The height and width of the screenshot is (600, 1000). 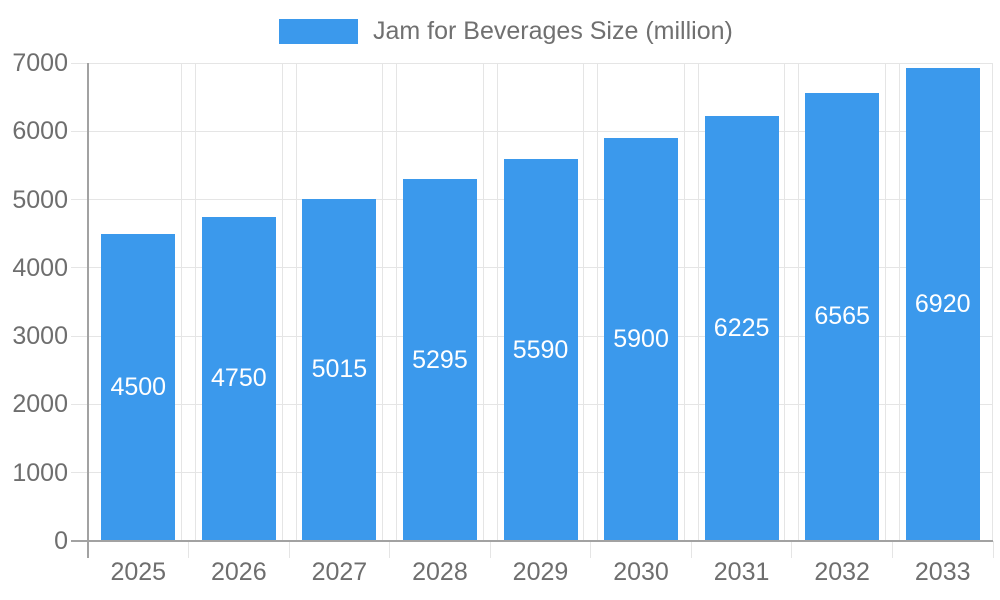 What do you see at coordinates (339, 572) in the screenshot?
I see `x-tick-label: 2027` at bounding box center [339, 572].